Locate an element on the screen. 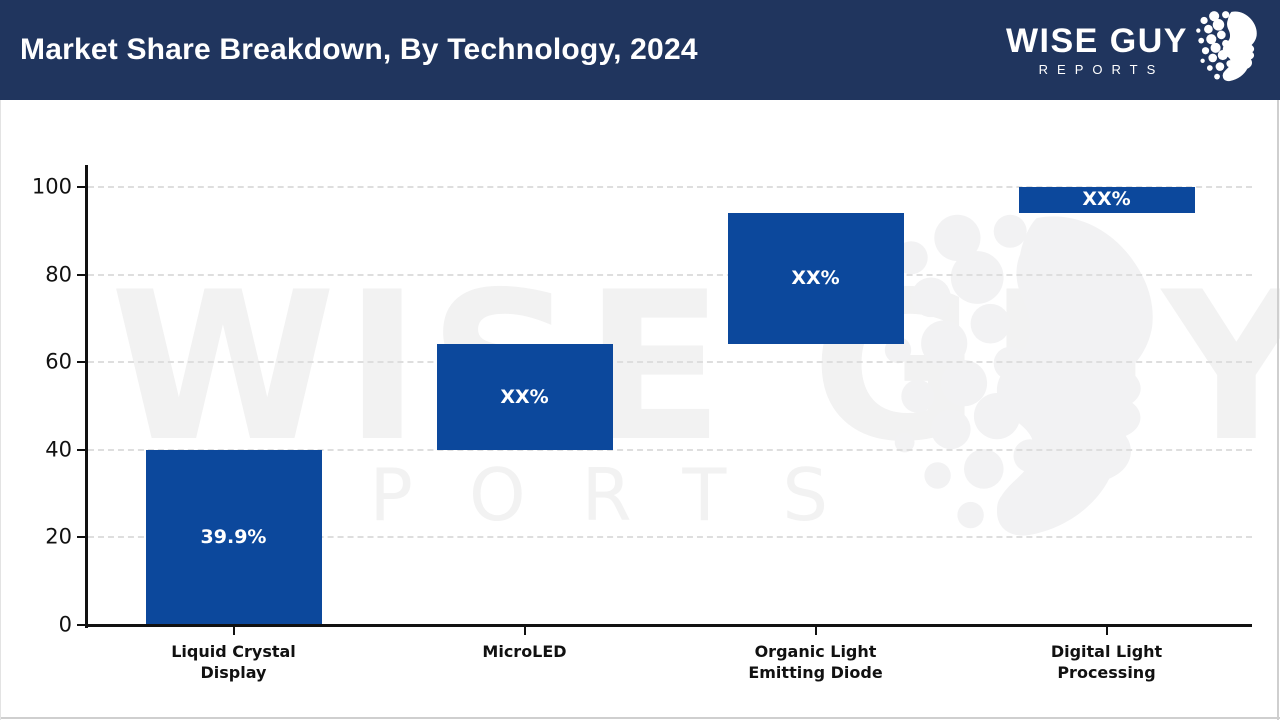  x-tick-liquid-crystal-display is located at coordinates (233, 631).